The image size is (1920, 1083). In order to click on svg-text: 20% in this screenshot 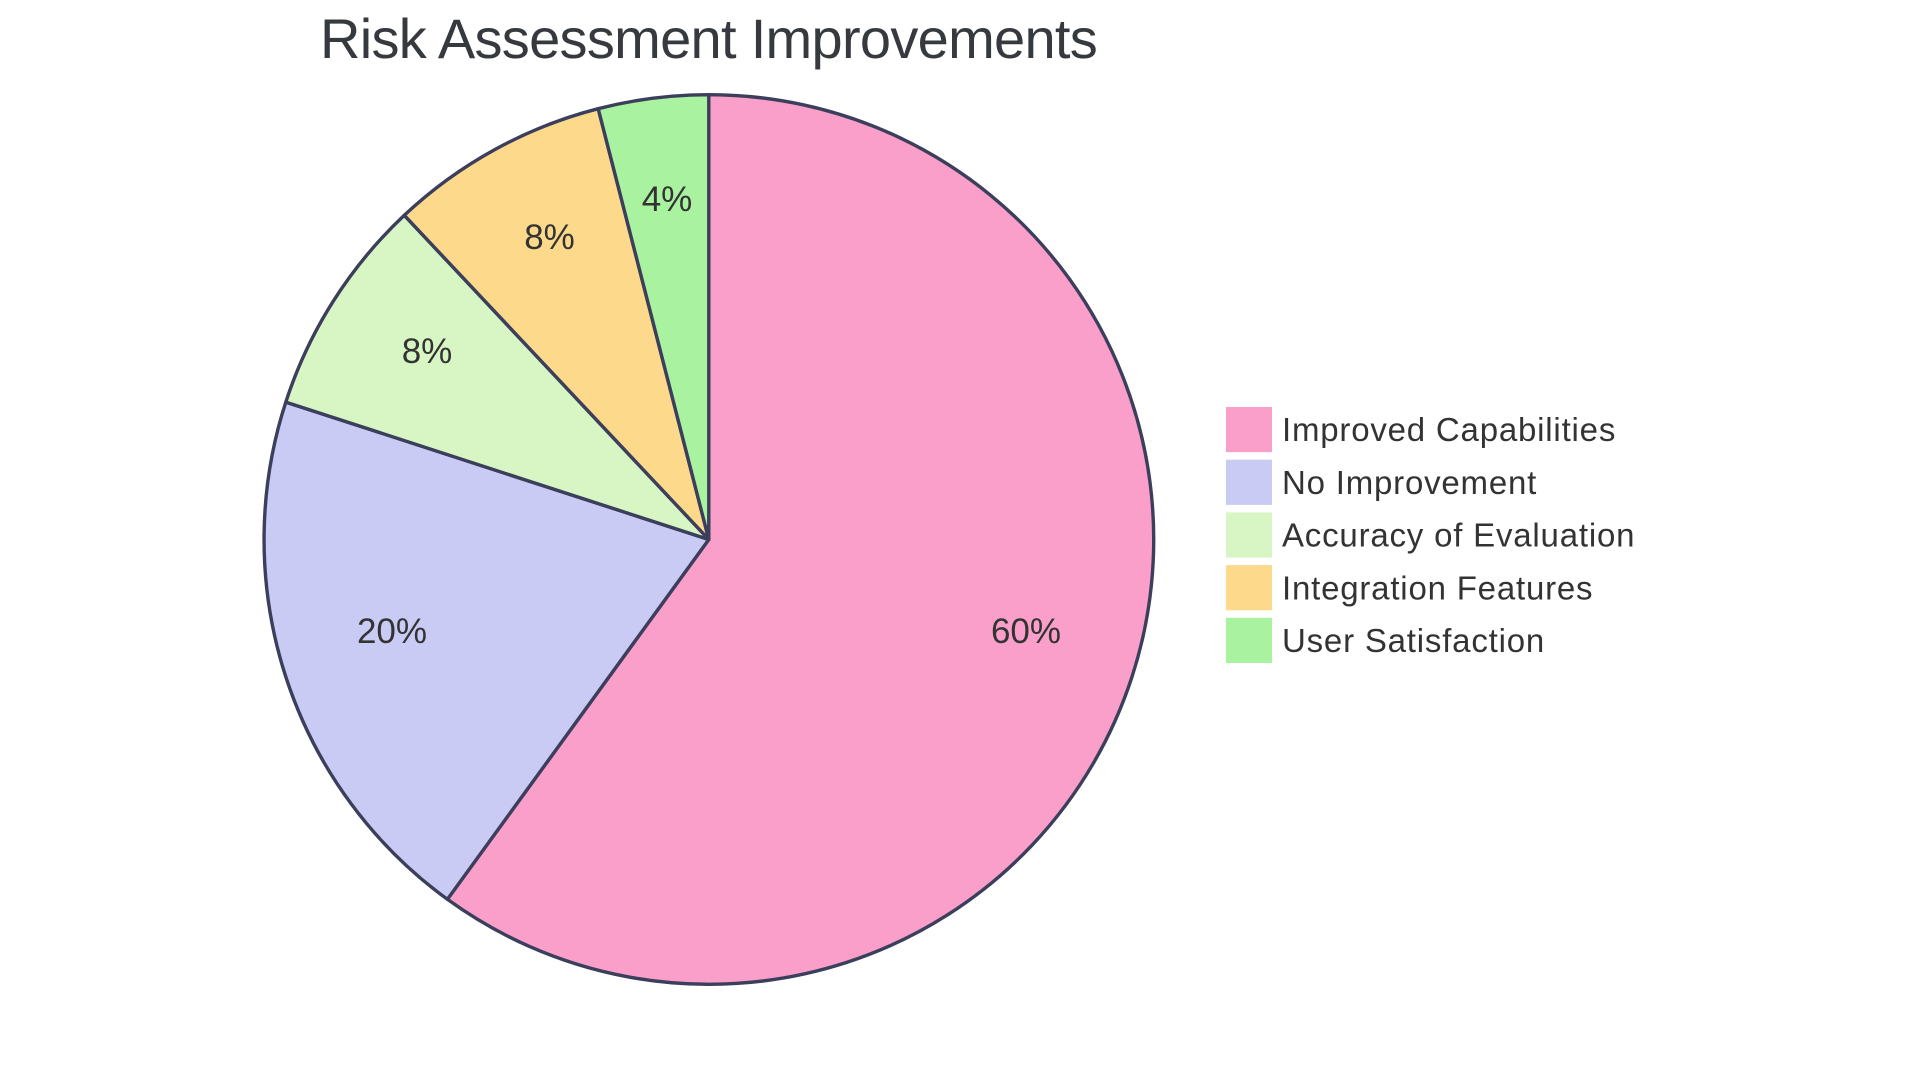, I will do `click(392, 631)`.